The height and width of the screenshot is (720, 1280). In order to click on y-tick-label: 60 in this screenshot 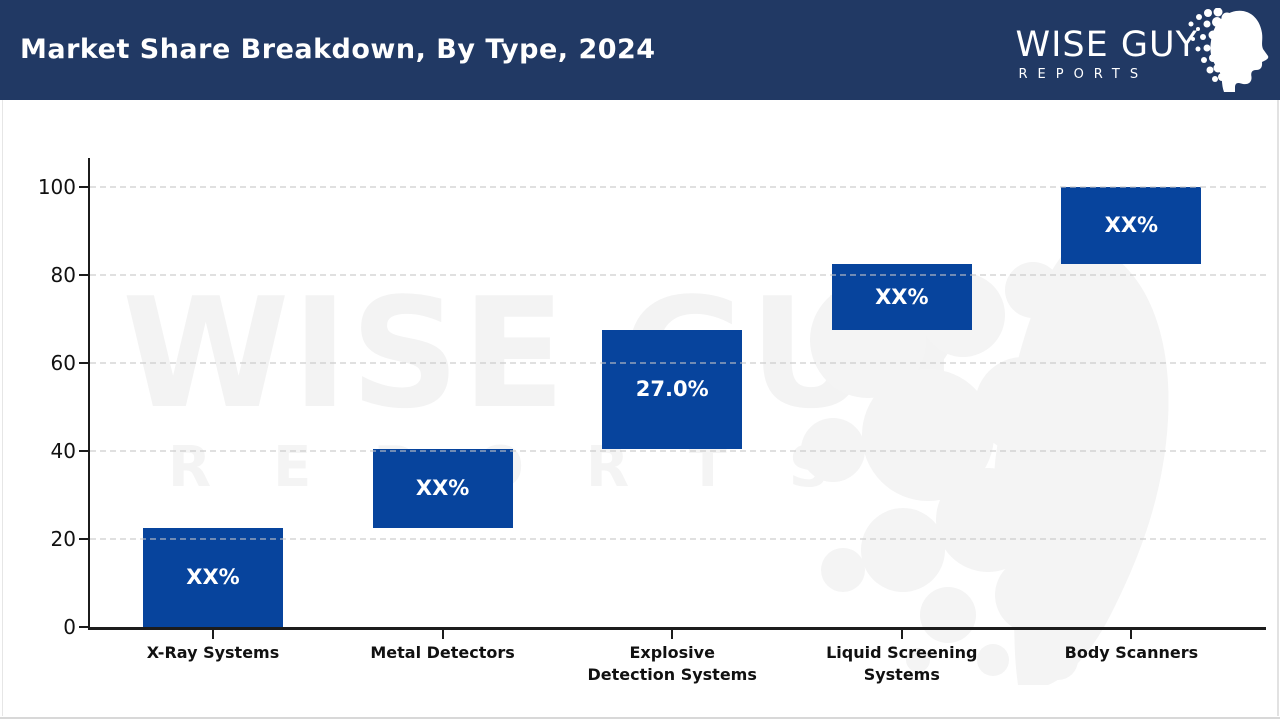, I will do `click(63, 362)`.